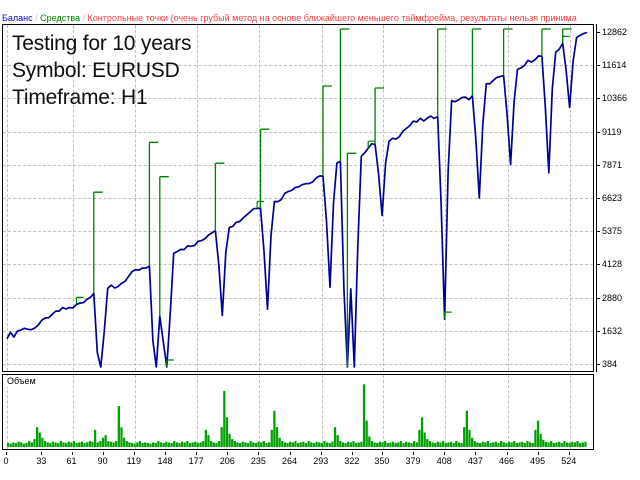 The height and width of the screenshot is (480, 640). Describe the element at coordinates (6, 461) in the screenshot. I see `x-axis-tick-label: 0` at that location.